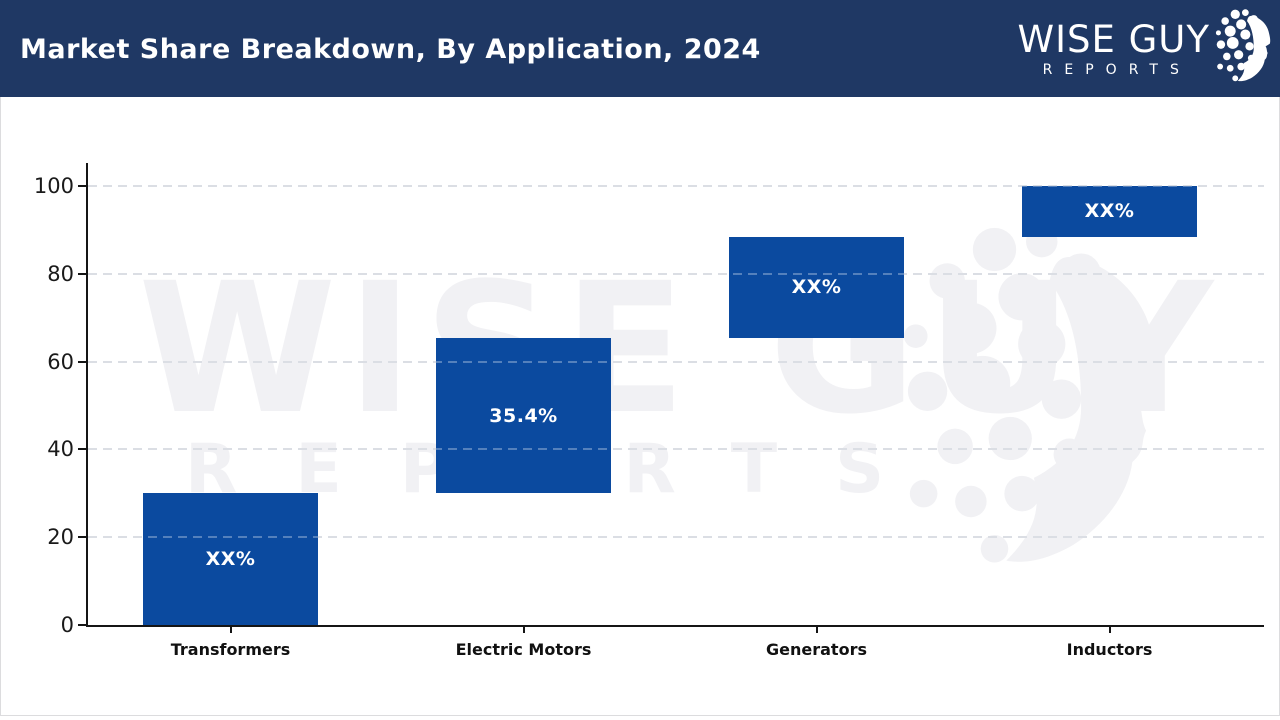 The height and width of the screenshot is (720, 1280). Describe the element at coordinates (87, 395) in the screenshot. I see `y-axis-line` at that location.